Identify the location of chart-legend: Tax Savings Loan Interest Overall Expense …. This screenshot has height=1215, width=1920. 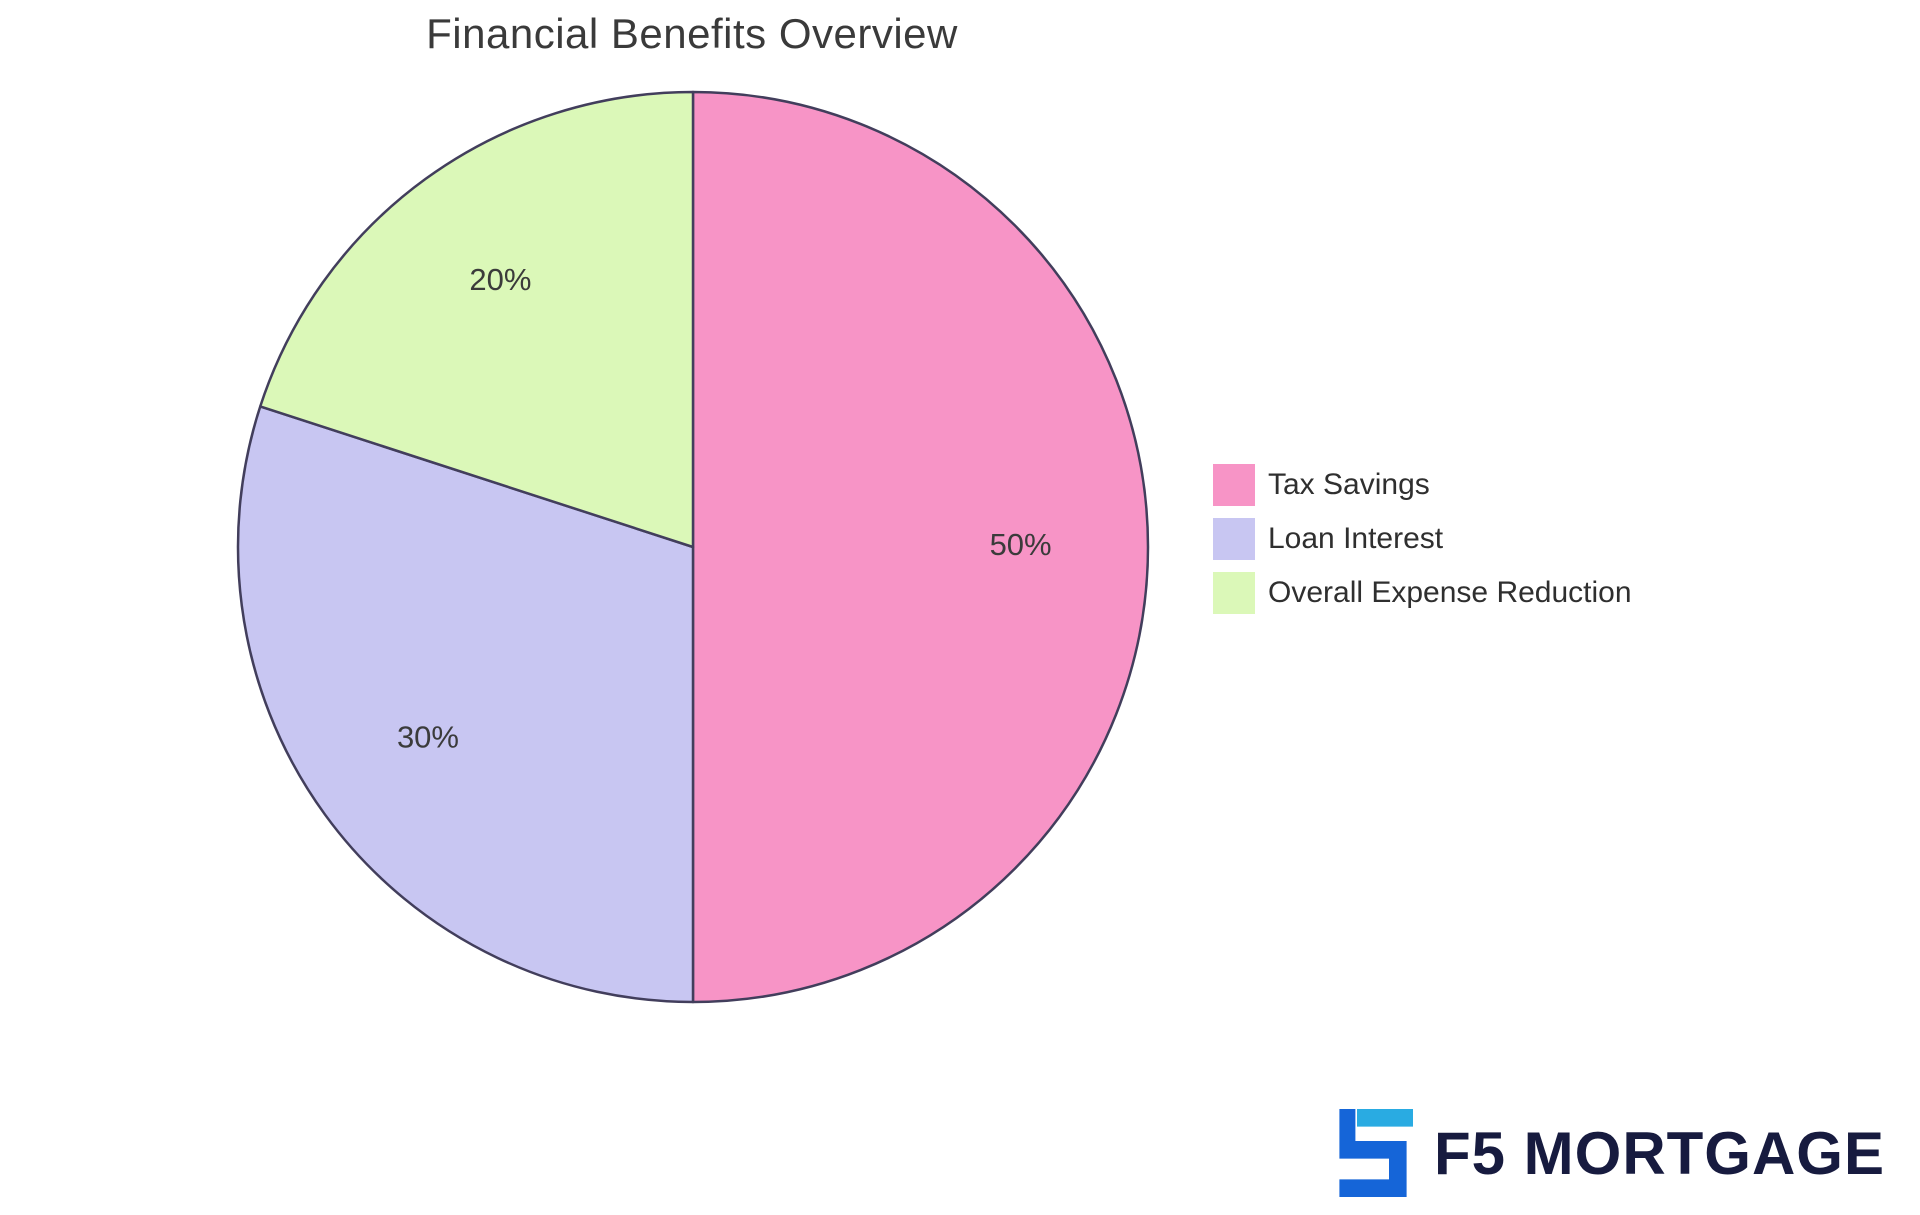
(1422, 545).